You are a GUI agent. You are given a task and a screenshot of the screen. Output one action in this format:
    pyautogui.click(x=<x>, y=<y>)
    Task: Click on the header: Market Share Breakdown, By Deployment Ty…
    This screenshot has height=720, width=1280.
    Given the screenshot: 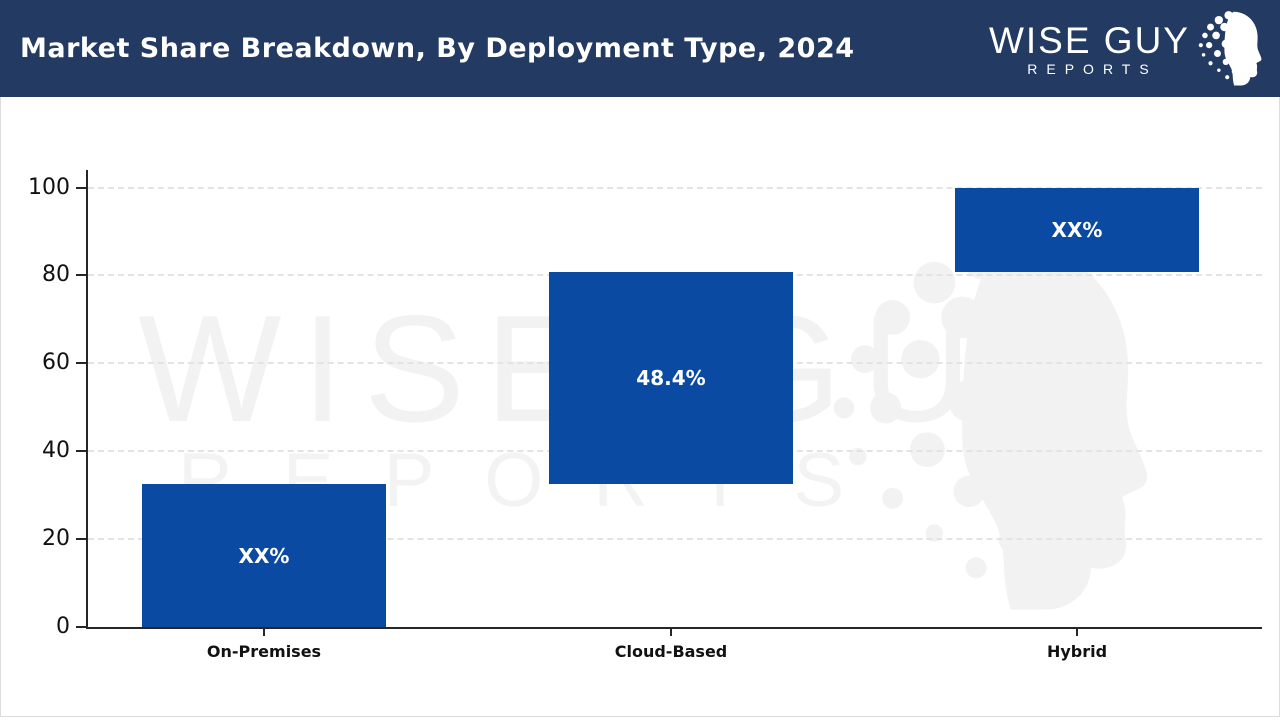 What is the action you would take?
    pyautogui.click(x=640, y=48)
    